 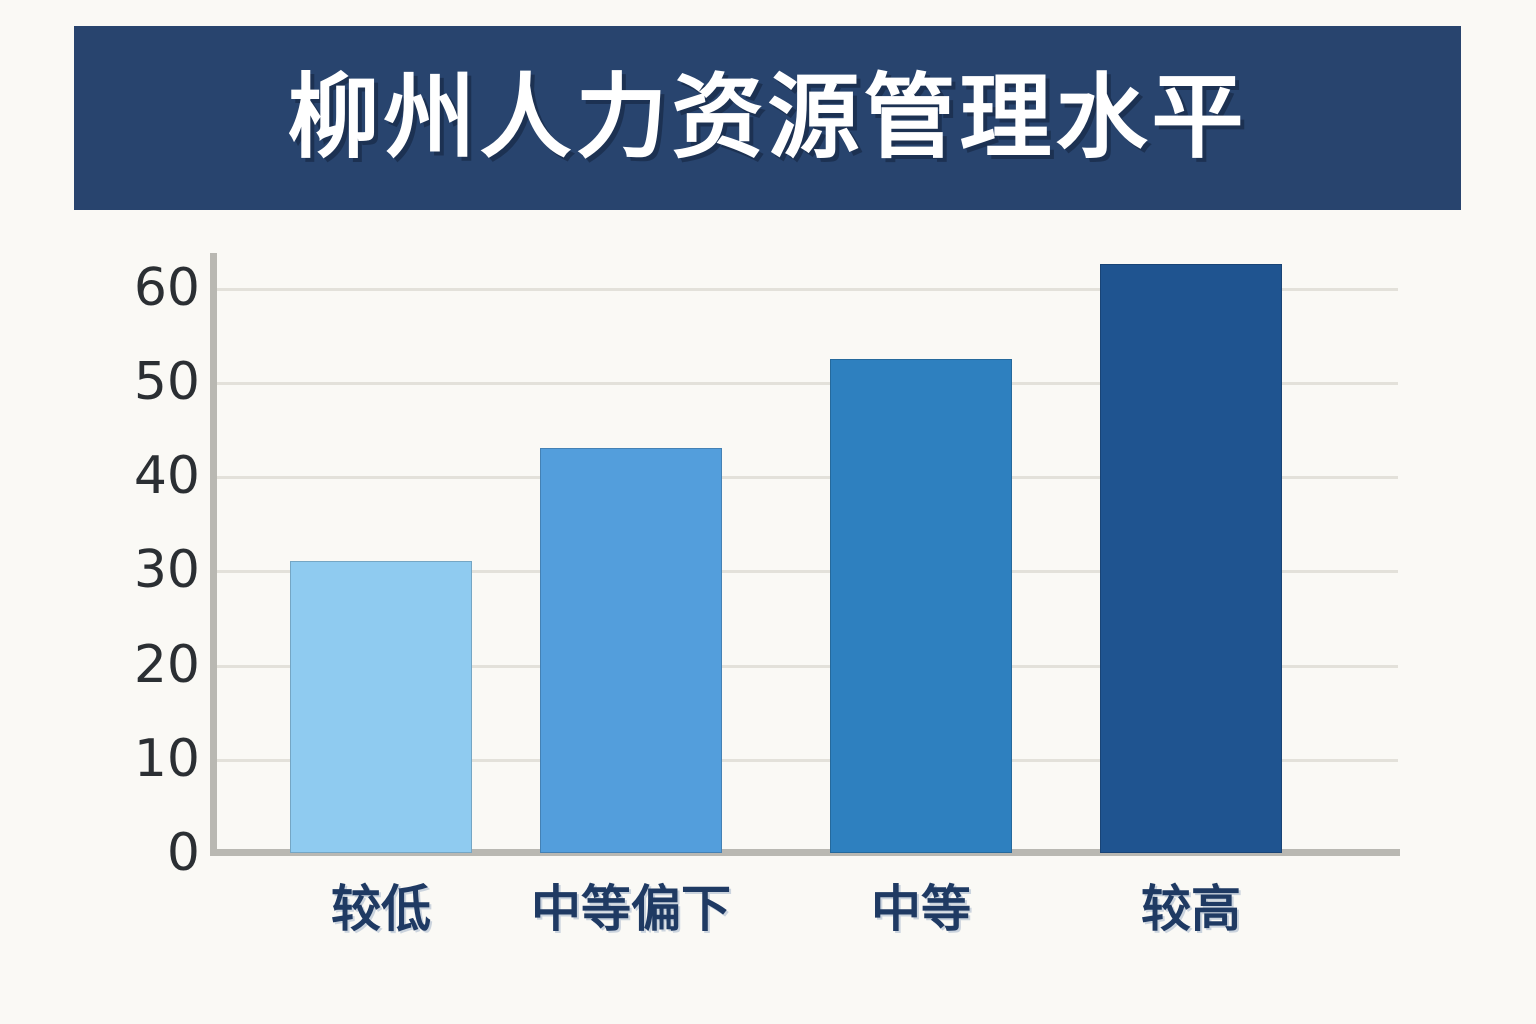 I want to click on y-axis-tick-label: 50, so click(x=166, y=382).